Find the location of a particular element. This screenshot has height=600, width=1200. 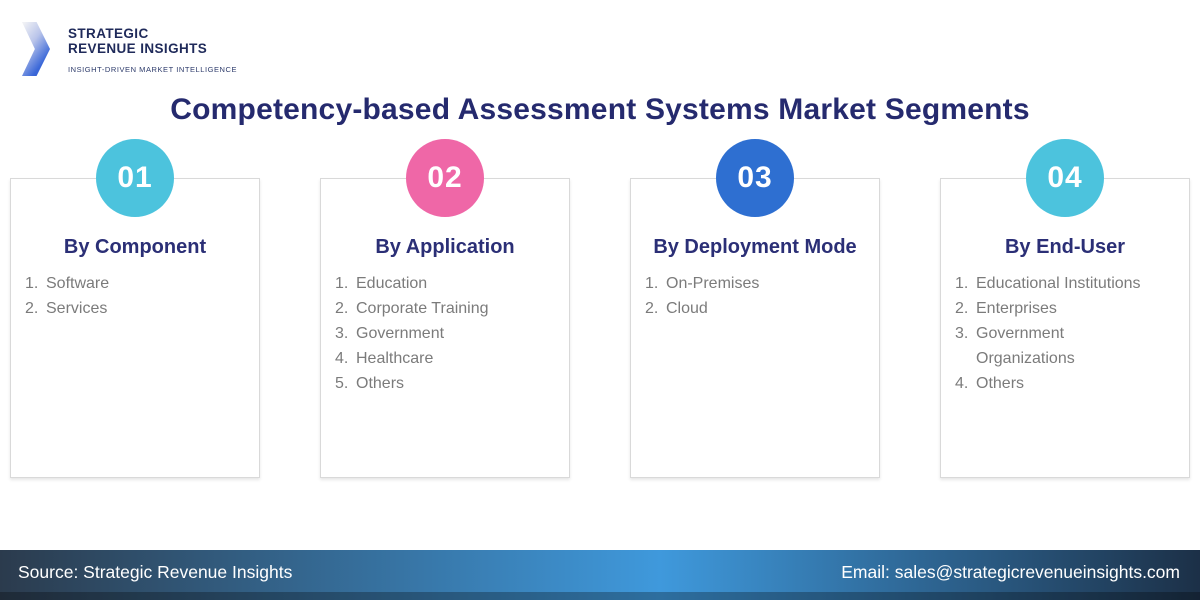

card-title-deployment-mode: By Deployment Mode is located at coordinates (755, 247).